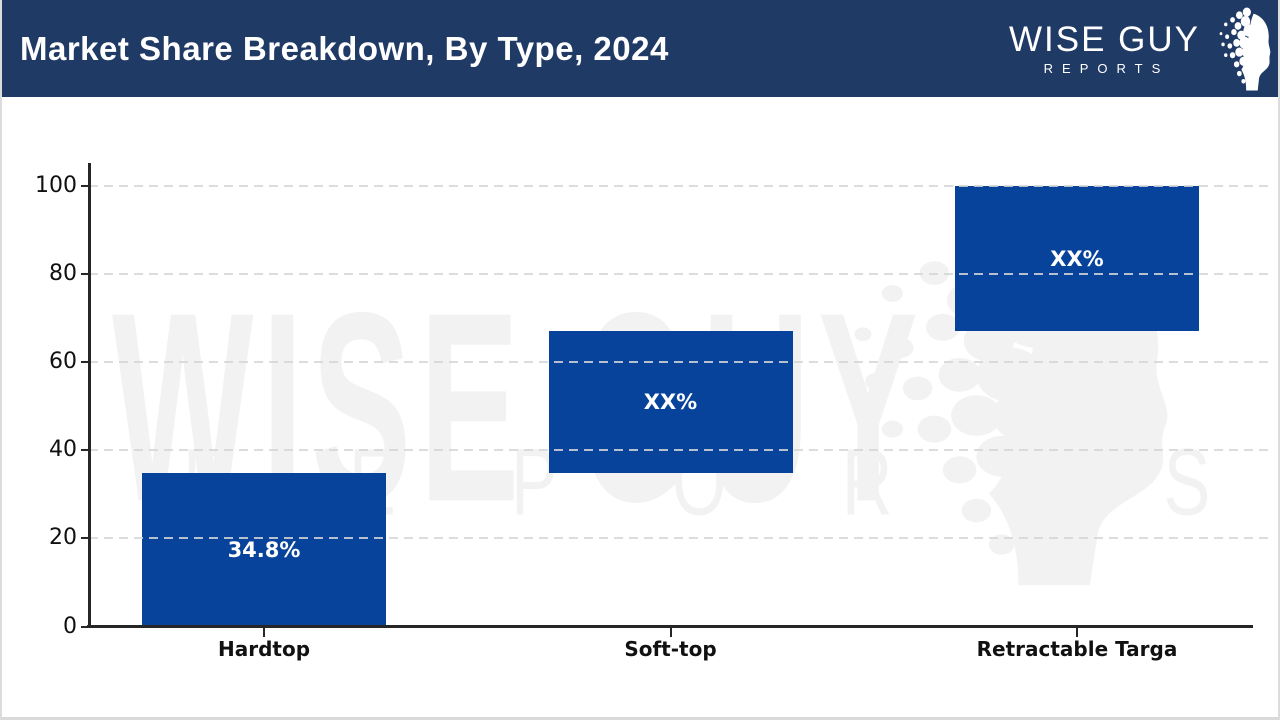 This screenshot has height=720, width=1280. What do you see at coordinates (1077, 649) in the screenshot?
I see `x-tick-label: Retractable Targa` at bounding box center [1077, 649].